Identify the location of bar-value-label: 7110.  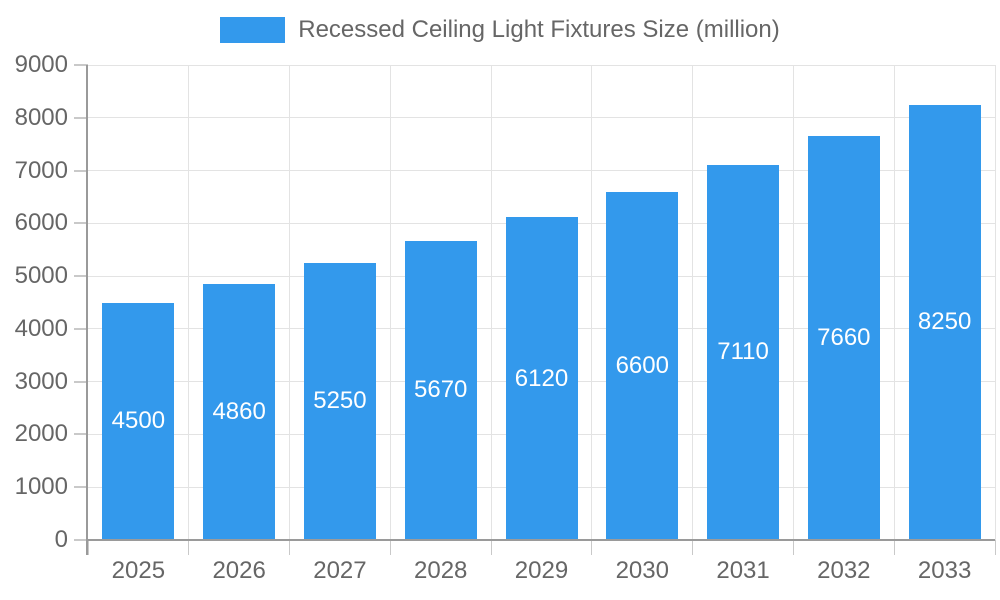
(743, 352).